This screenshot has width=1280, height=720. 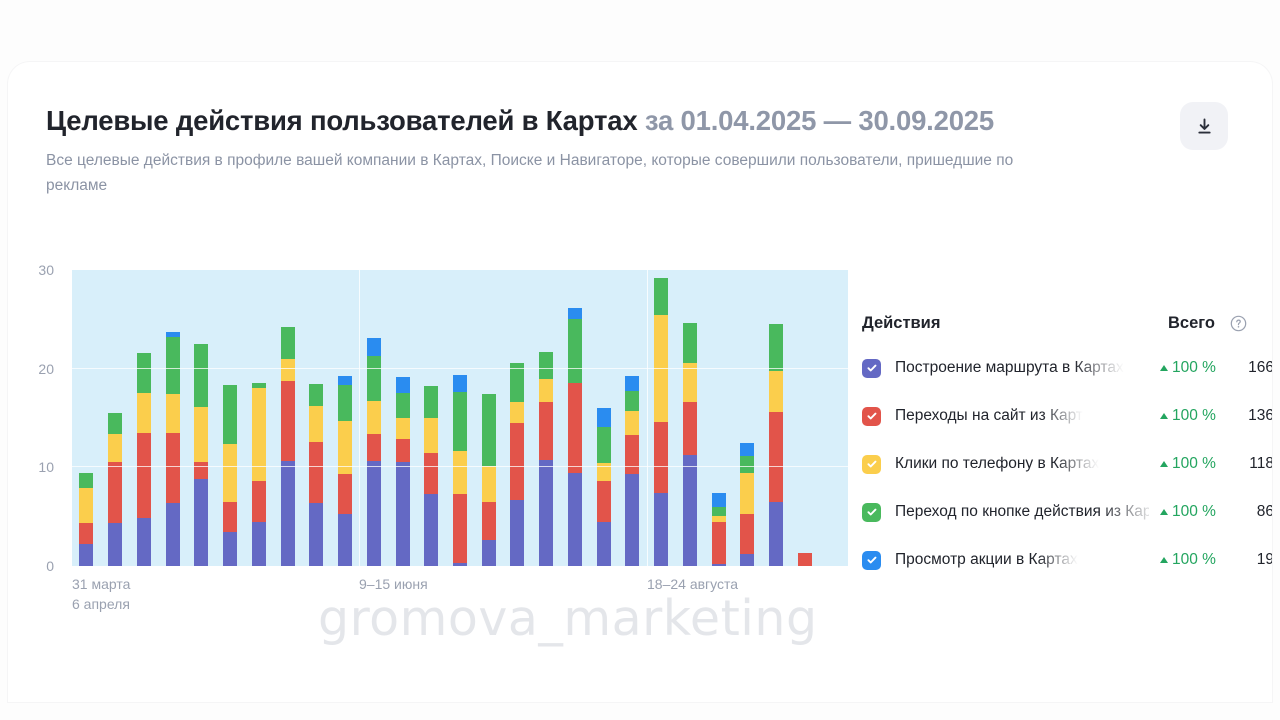 I want to click on y-axis-tick: 0, so click(x=50, y=566).